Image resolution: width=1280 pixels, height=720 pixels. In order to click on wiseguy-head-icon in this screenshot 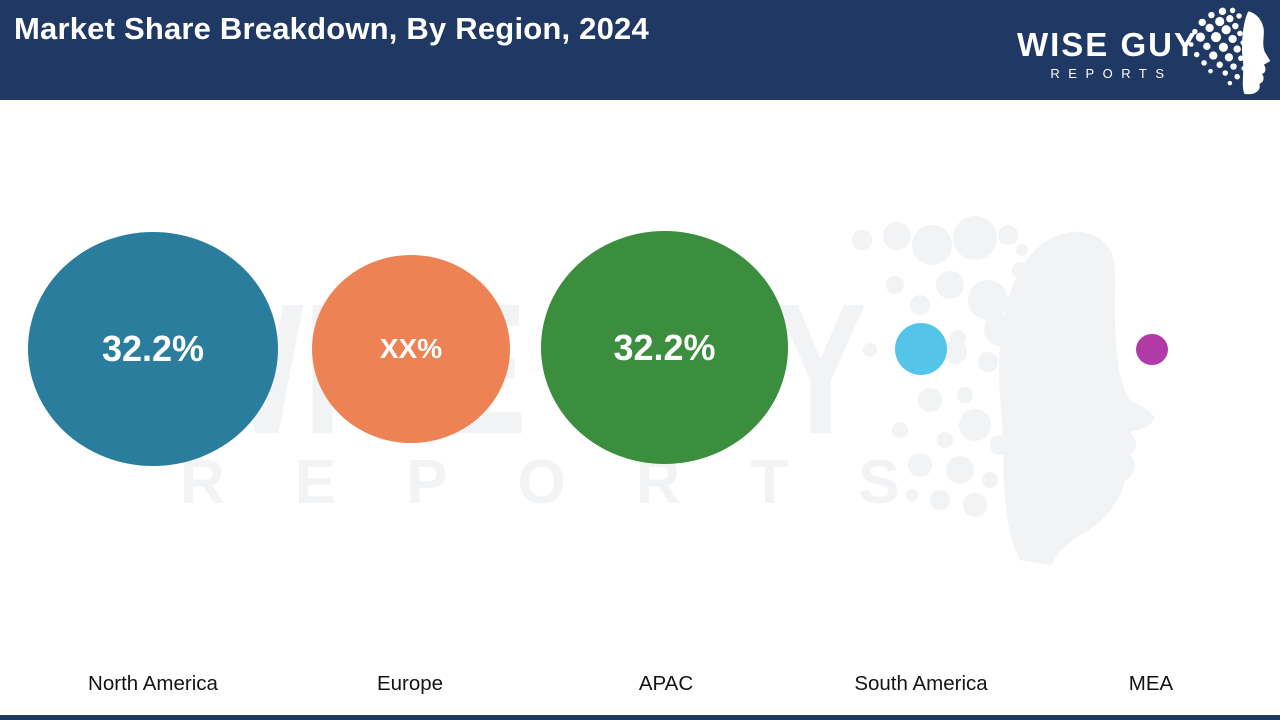, I will do `click(1229, 51)`.